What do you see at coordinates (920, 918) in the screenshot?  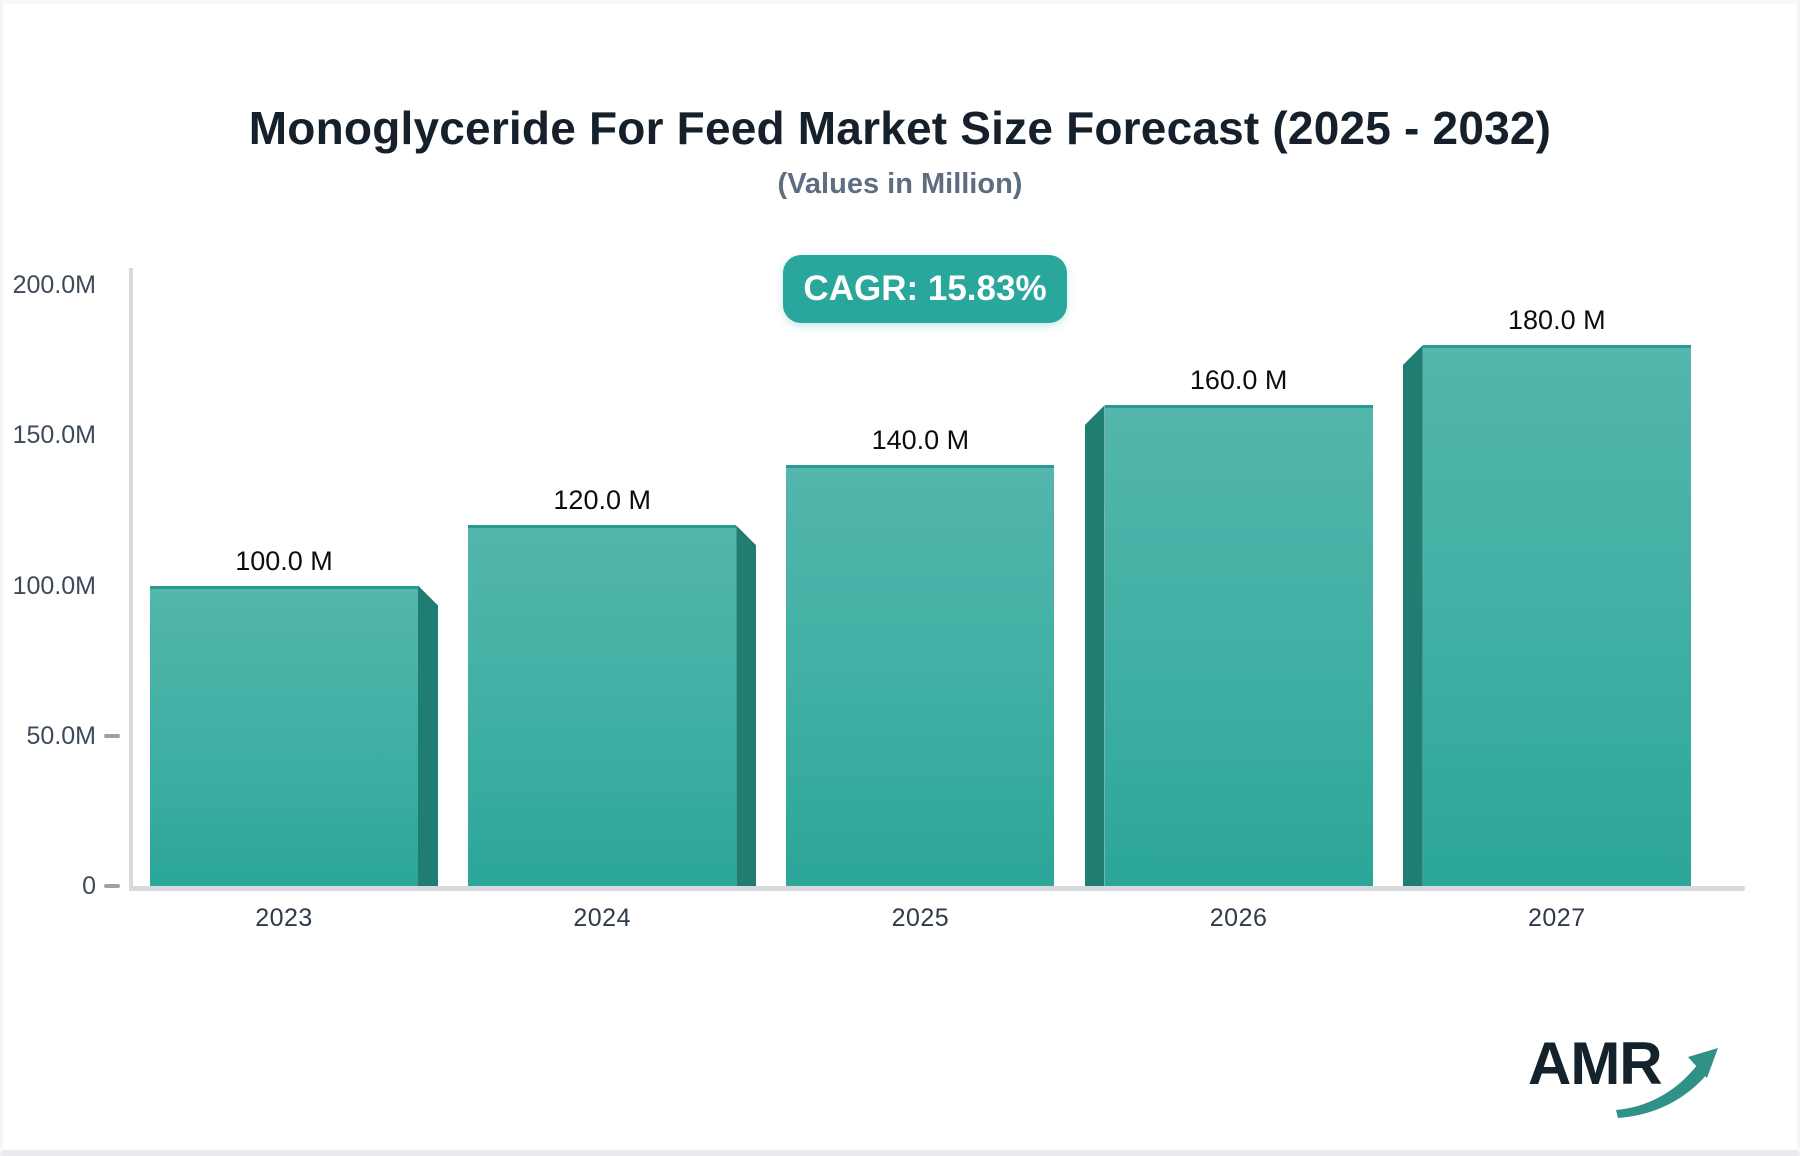 I see `x-axis-label-2025: 2025` at bounding box center [920, 918].